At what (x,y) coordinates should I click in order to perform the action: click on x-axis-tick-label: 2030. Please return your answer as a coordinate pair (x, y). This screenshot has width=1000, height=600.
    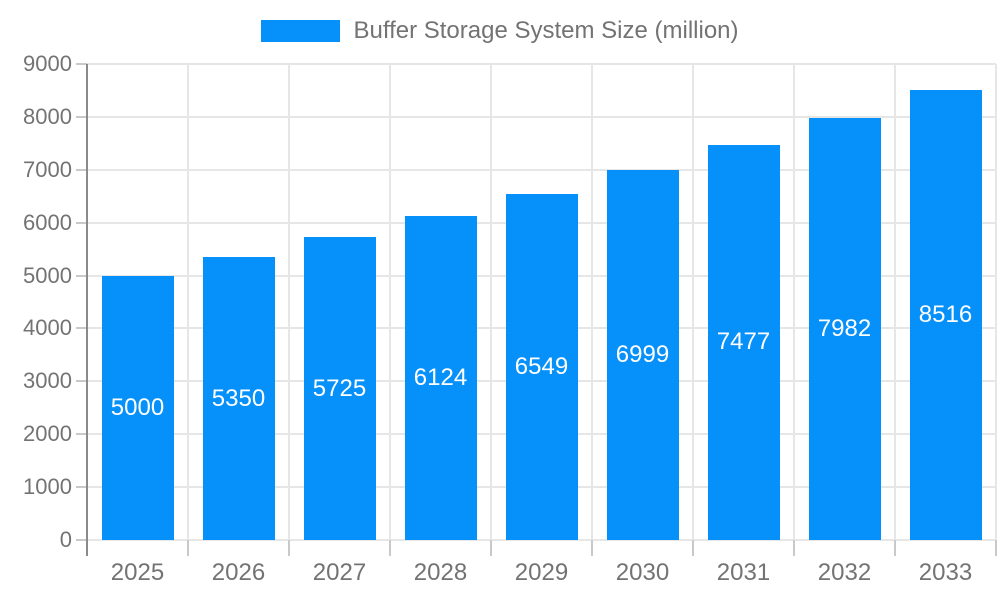
    Looking at the image, I should click on (642, 572).